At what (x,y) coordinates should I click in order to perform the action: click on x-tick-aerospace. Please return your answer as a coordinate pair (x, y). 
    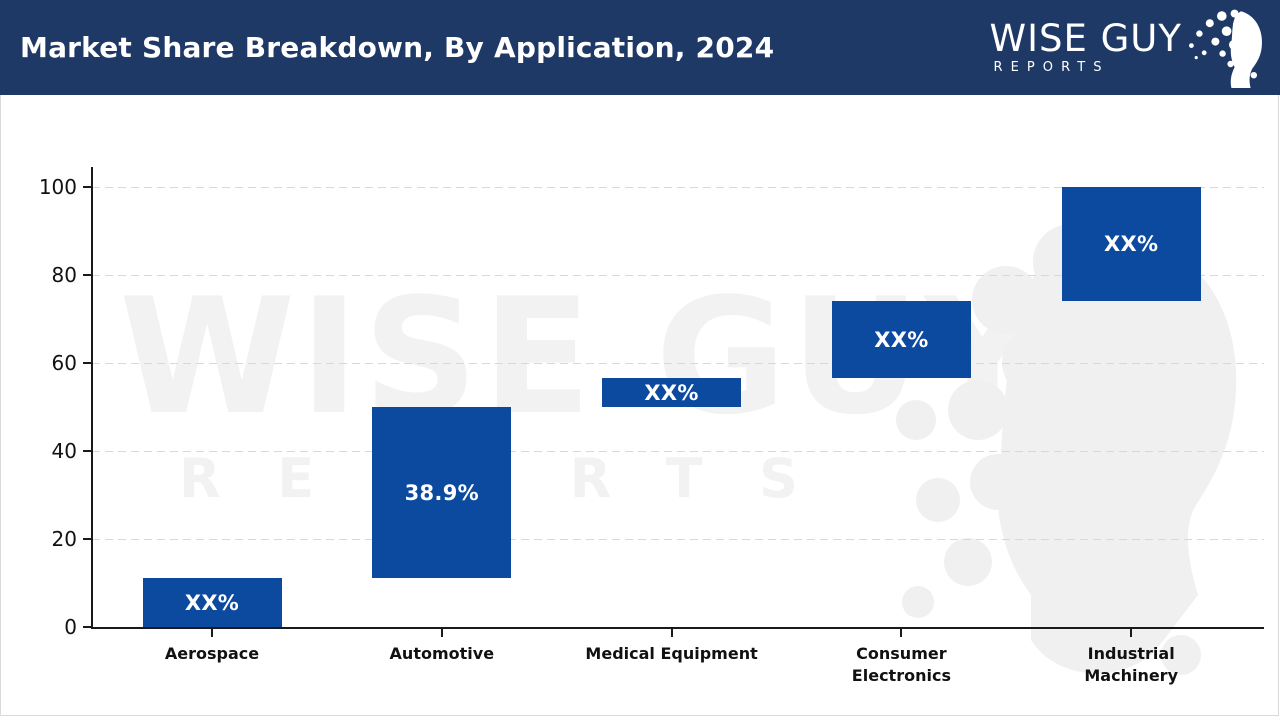
    Looking at the image, I should click on (212, 633).